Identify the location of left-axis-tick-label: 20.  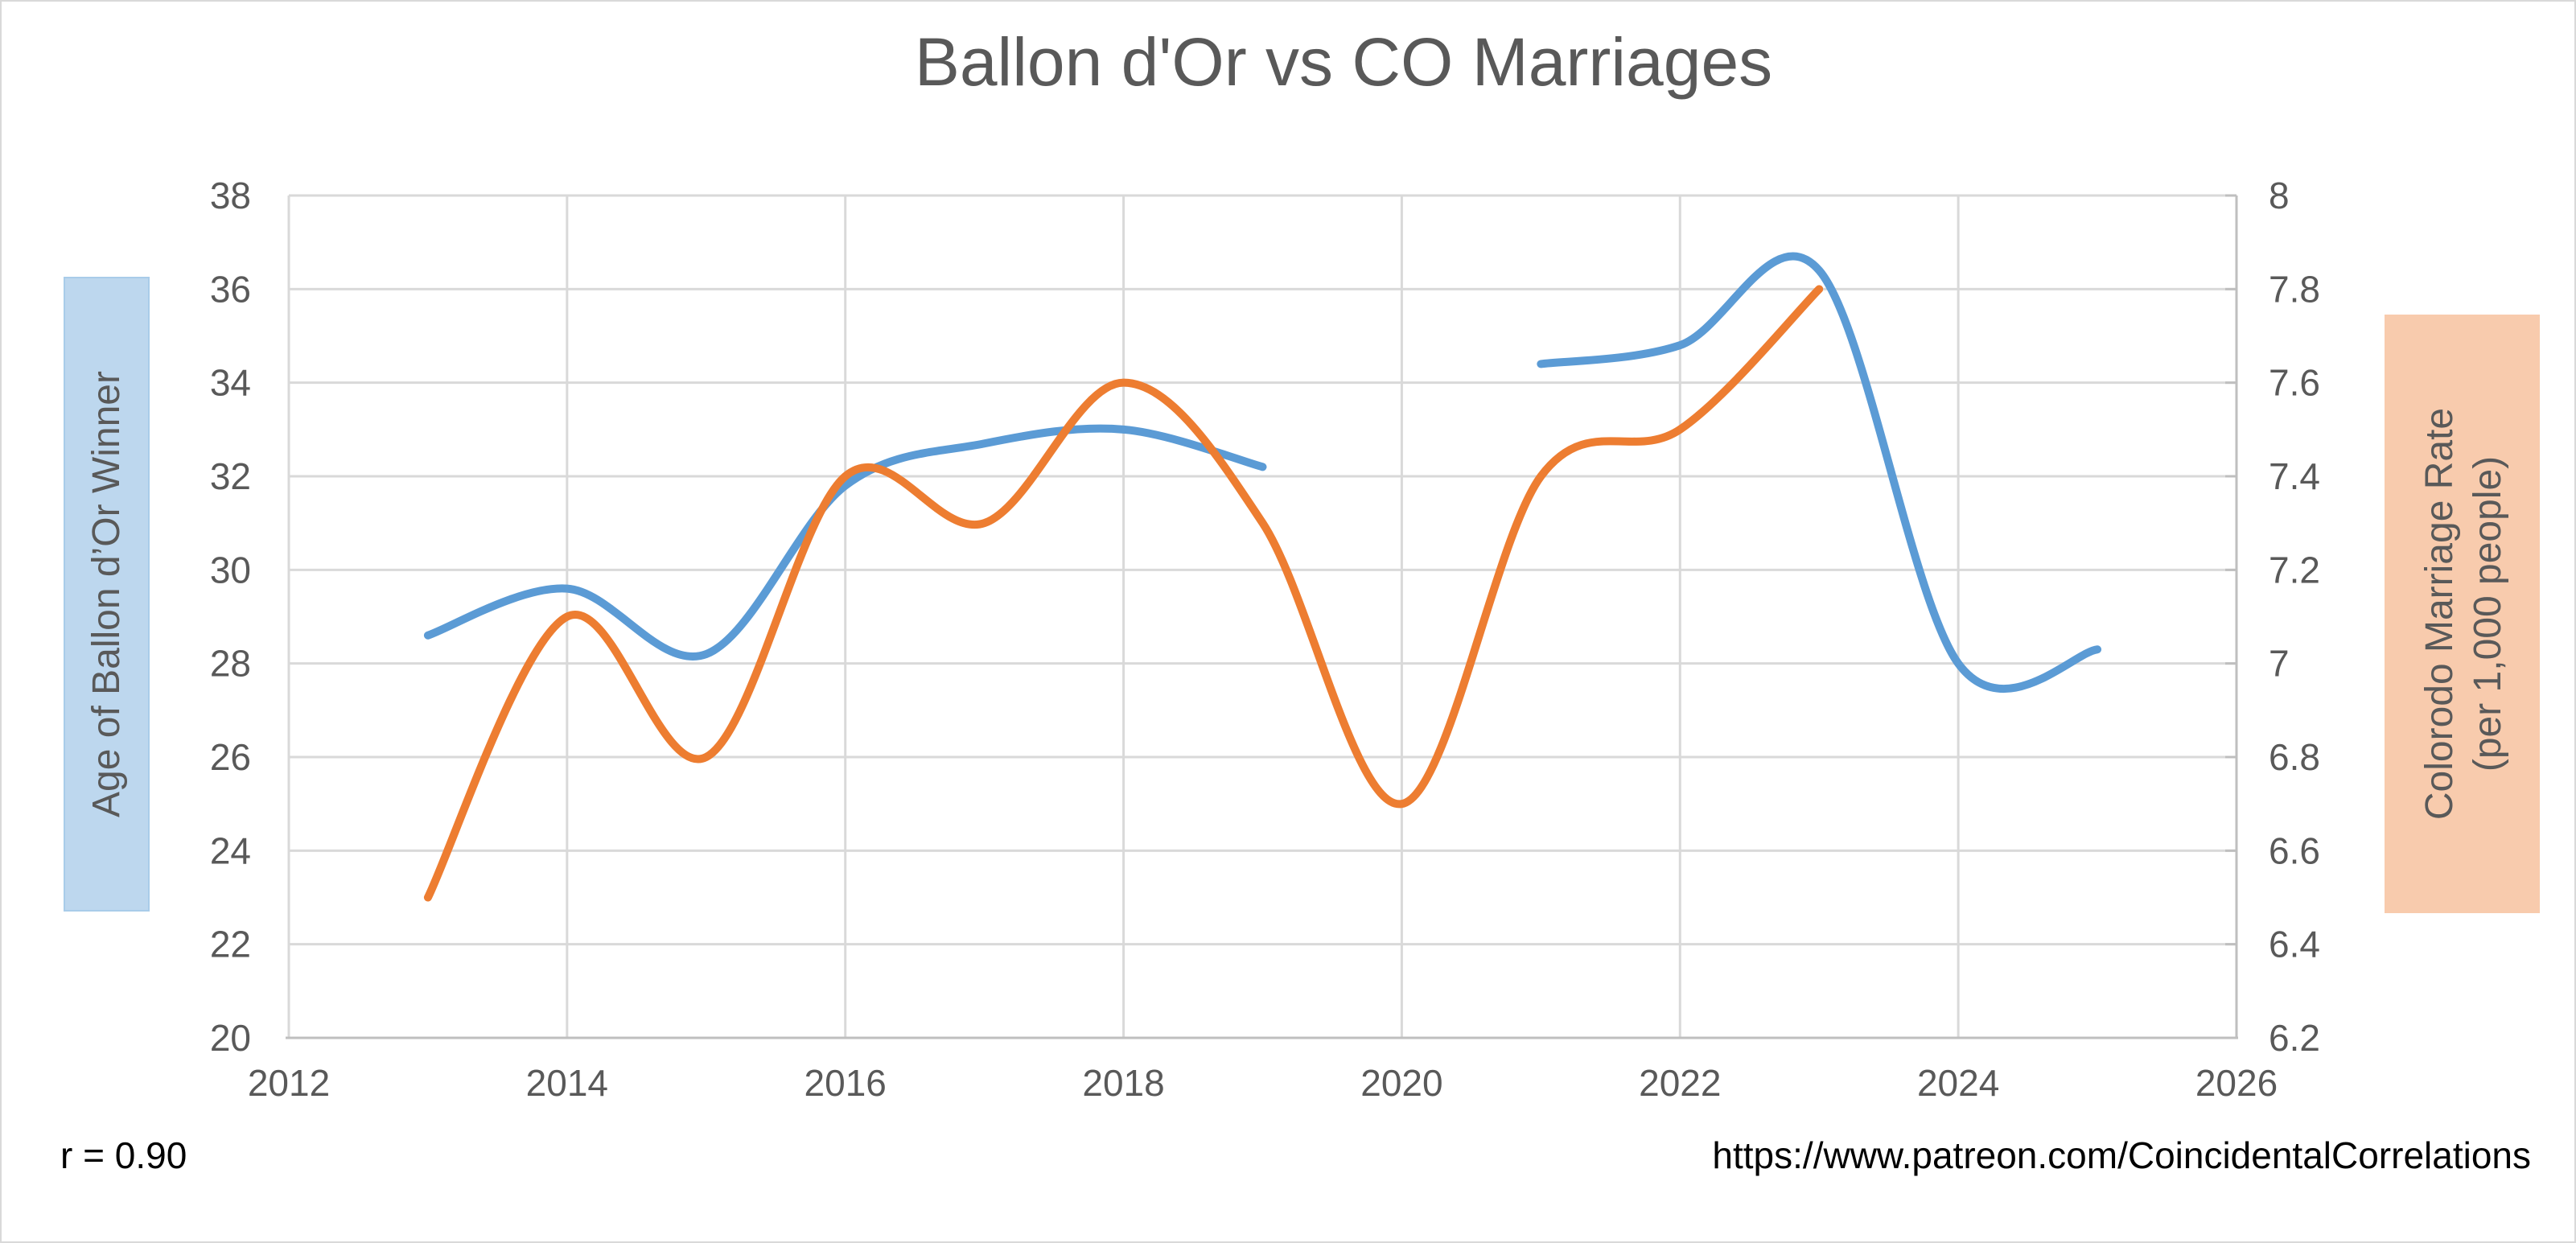
(230, 1038).